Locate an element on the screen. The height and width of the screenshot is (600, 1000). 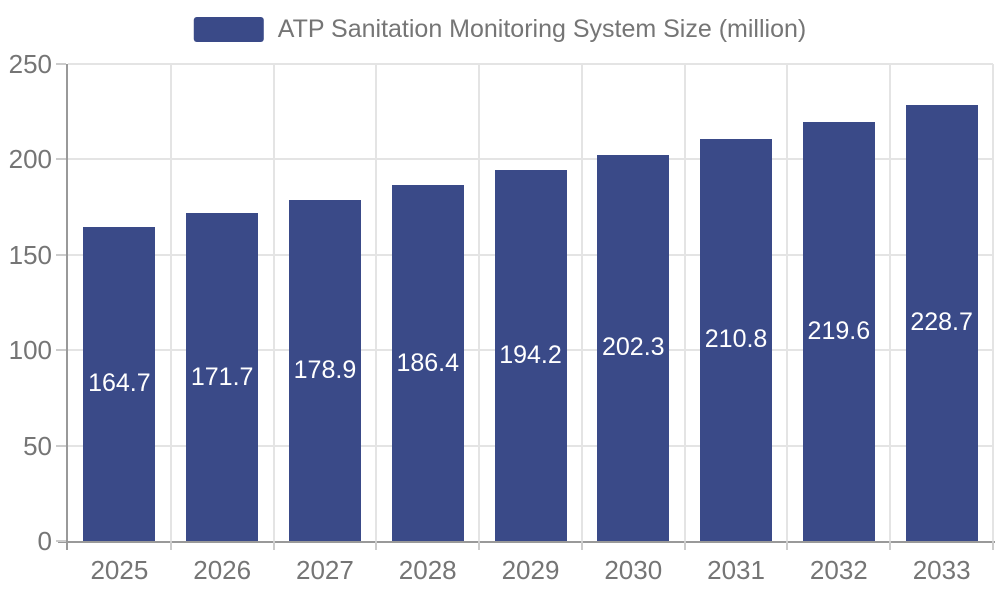
bar: 194.2 is located at coordinates (530, 355).